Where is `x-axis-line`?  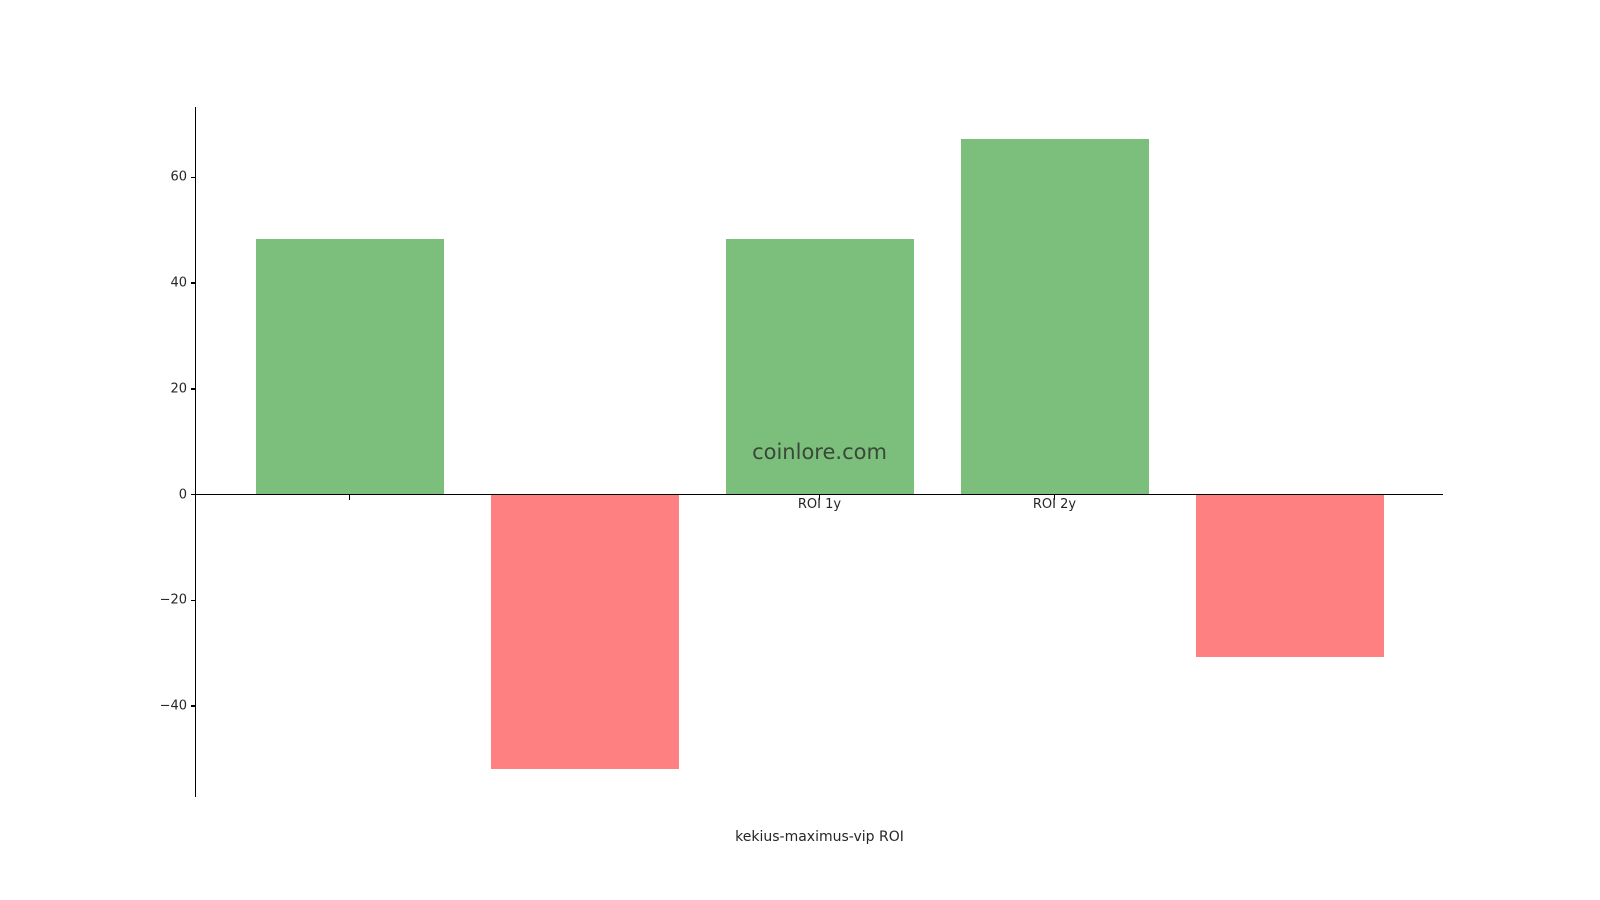
x-axis-line is located at coordinates (819, 494).